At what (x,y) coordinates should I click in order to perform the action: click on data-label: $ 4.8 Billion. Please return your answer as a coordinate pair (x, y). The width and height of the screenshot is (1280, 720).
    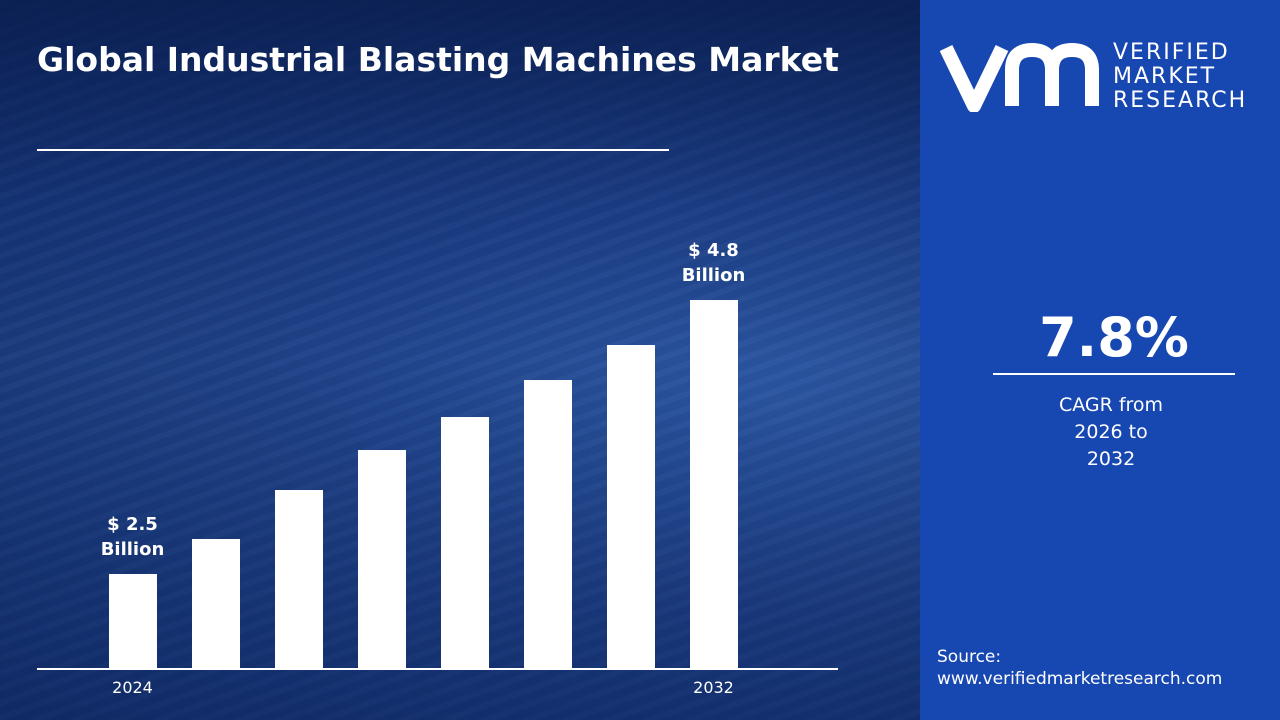
    Looking at the image, I should click on (713, 263).